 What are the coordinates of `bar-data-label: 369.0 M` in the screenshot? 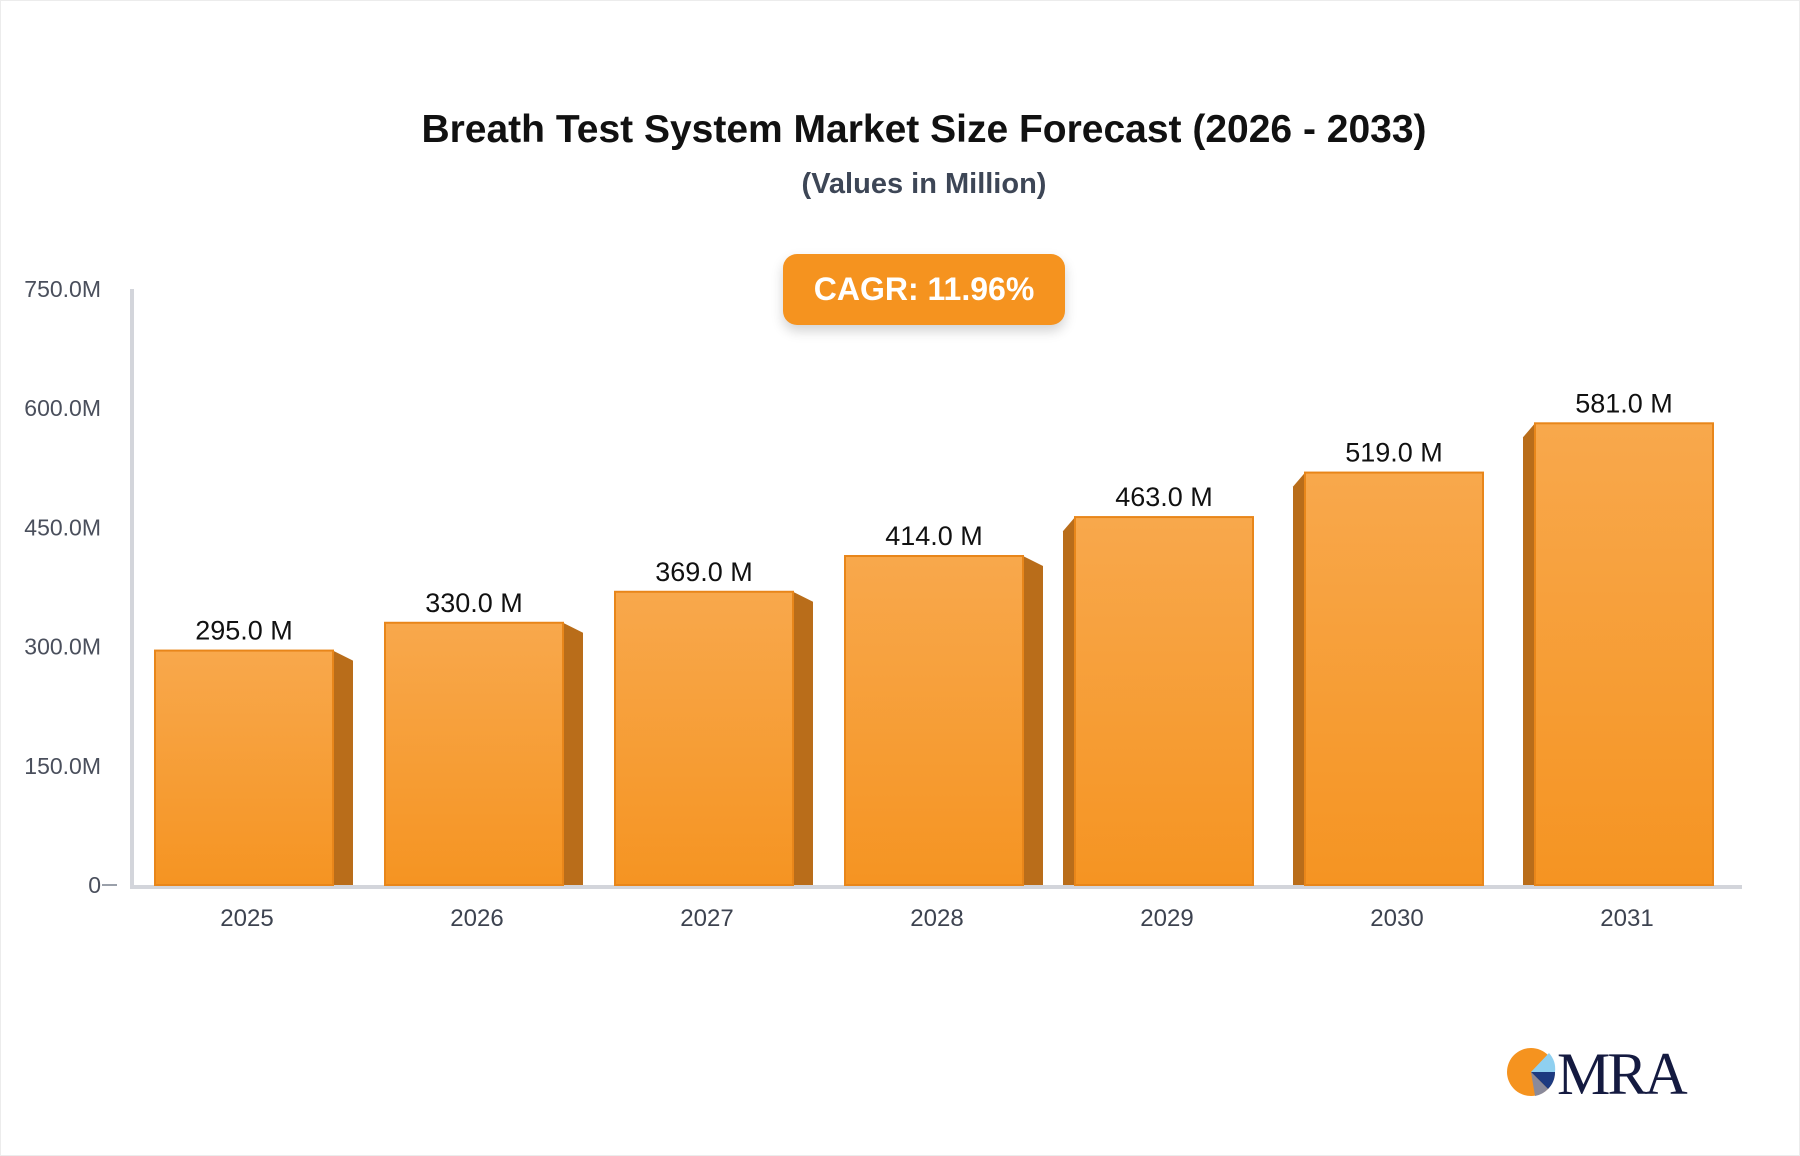 It's located at (704, 572).